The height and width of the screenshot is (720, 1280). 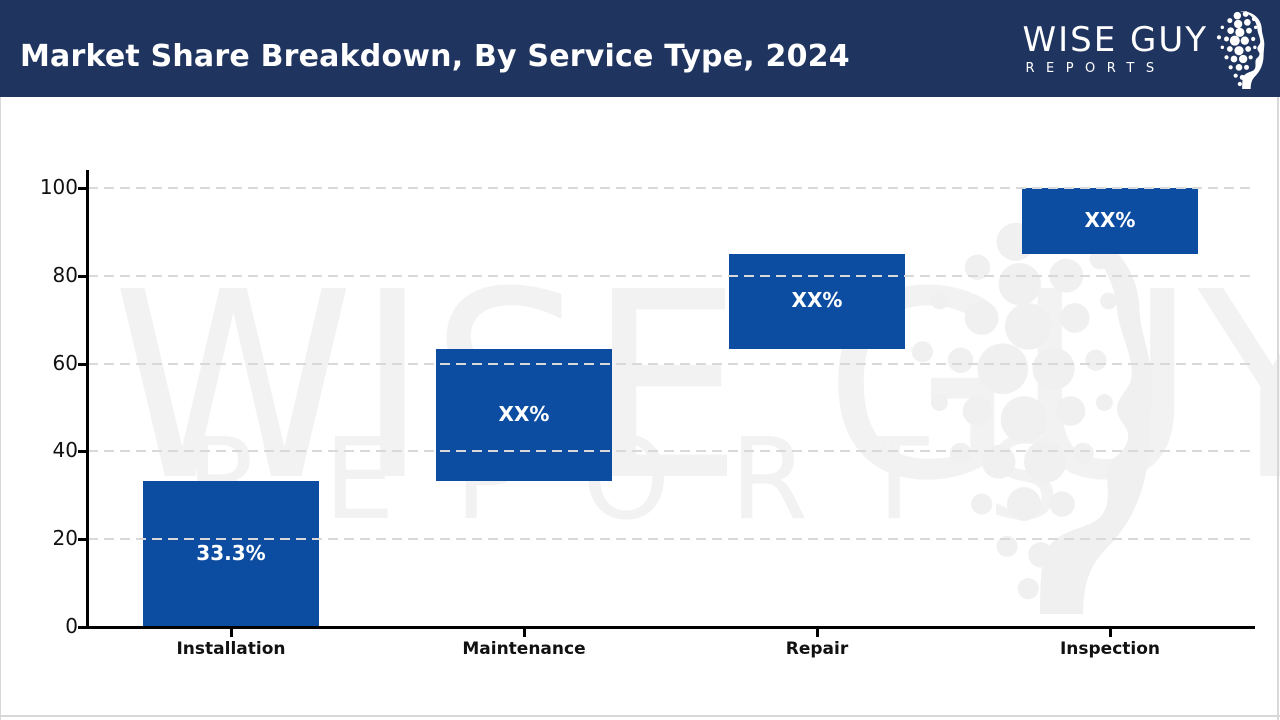 I want to click on brand-logo: WISE GUY REPORTS, so click(x=1144, y=49).